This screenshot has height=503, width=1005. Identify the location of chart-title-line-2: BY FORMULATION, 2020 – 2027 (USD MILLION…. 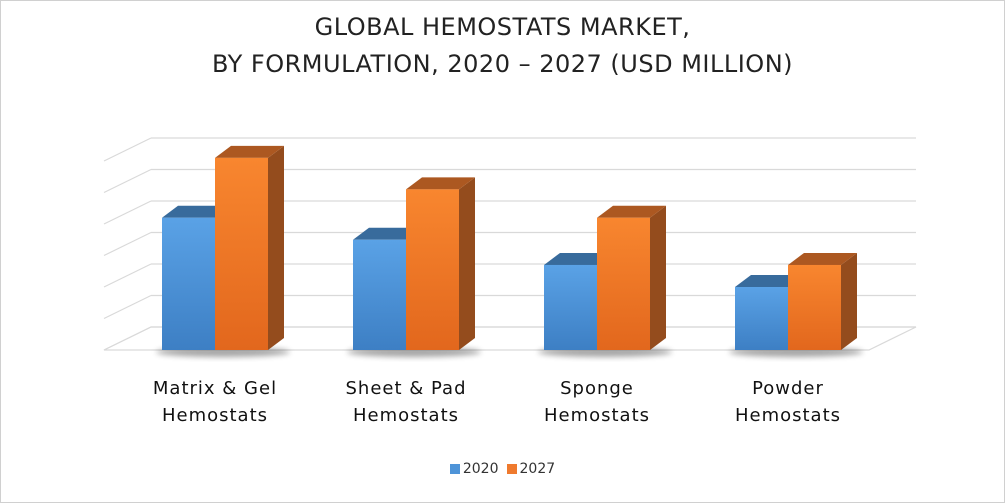
(502, 64).